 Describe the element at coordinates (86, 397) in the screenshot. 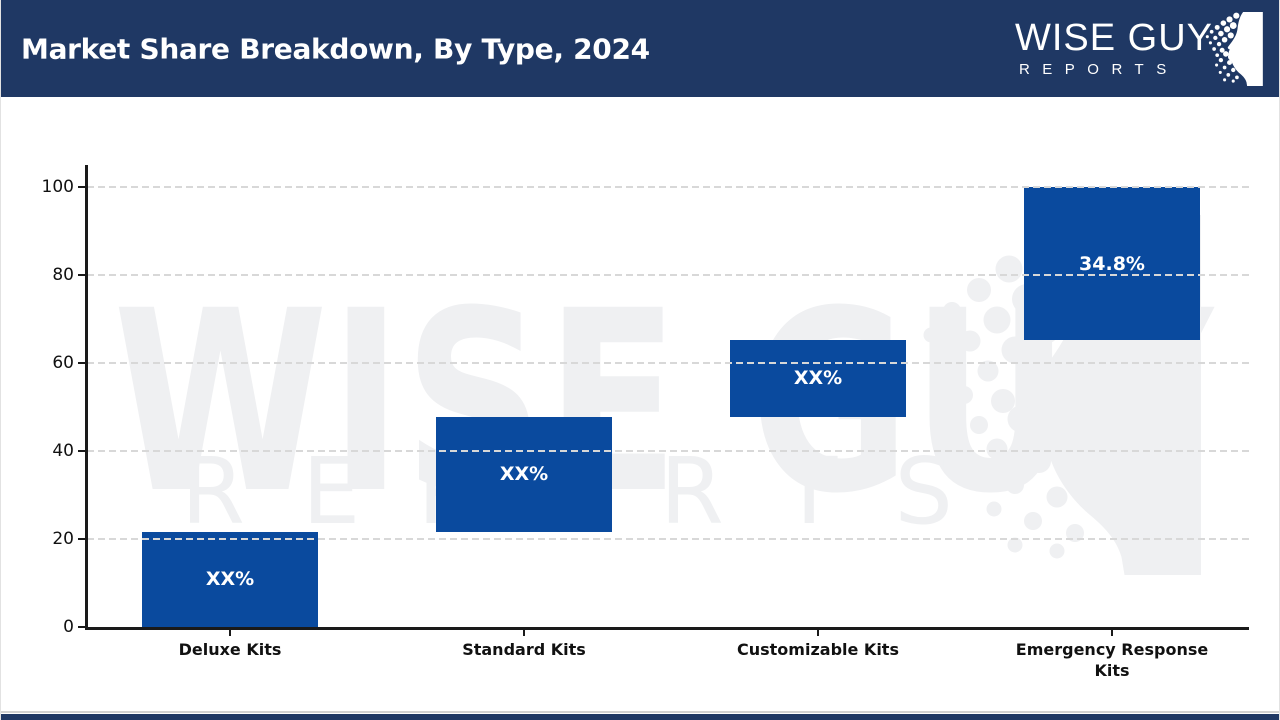

I see `y-axis-line` at that location.